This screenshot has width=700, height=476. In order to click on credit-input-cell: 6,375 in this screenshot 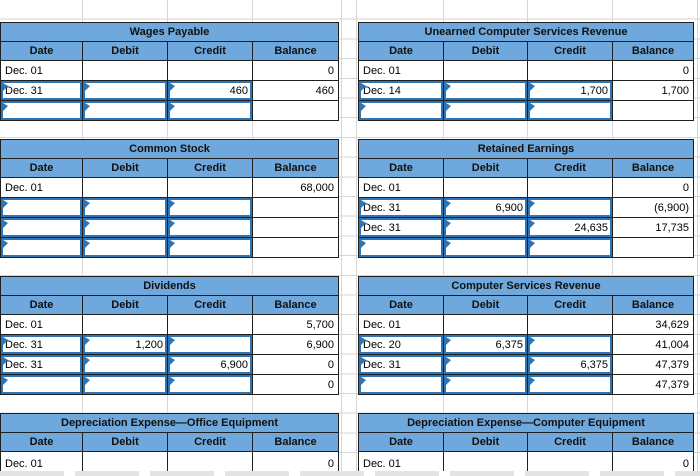, I will do `click(570, 365)`.